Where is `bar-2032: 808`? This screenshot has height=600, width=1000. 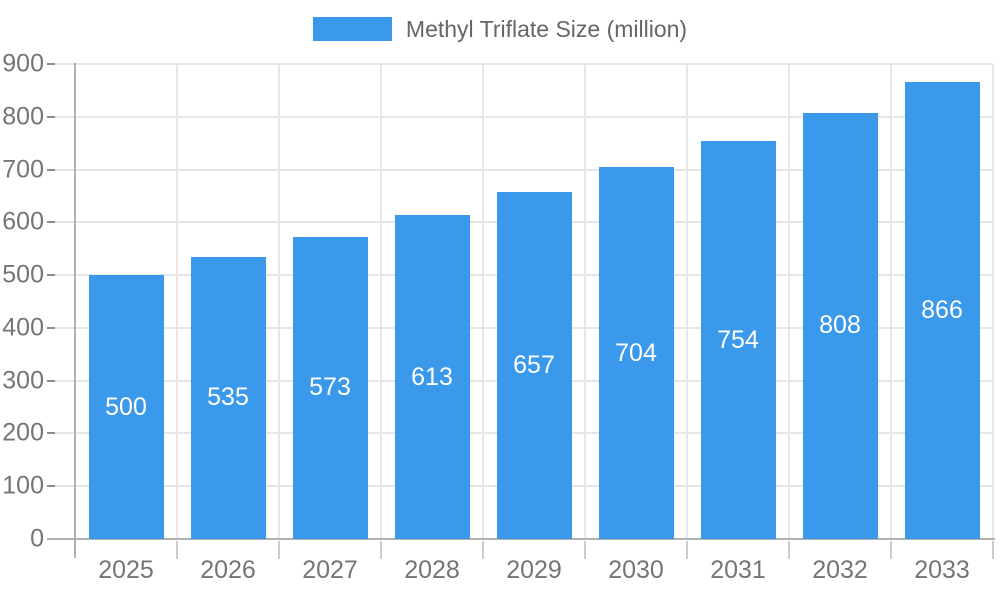 bar-2032: 808 is located at coordinates (840, 325).